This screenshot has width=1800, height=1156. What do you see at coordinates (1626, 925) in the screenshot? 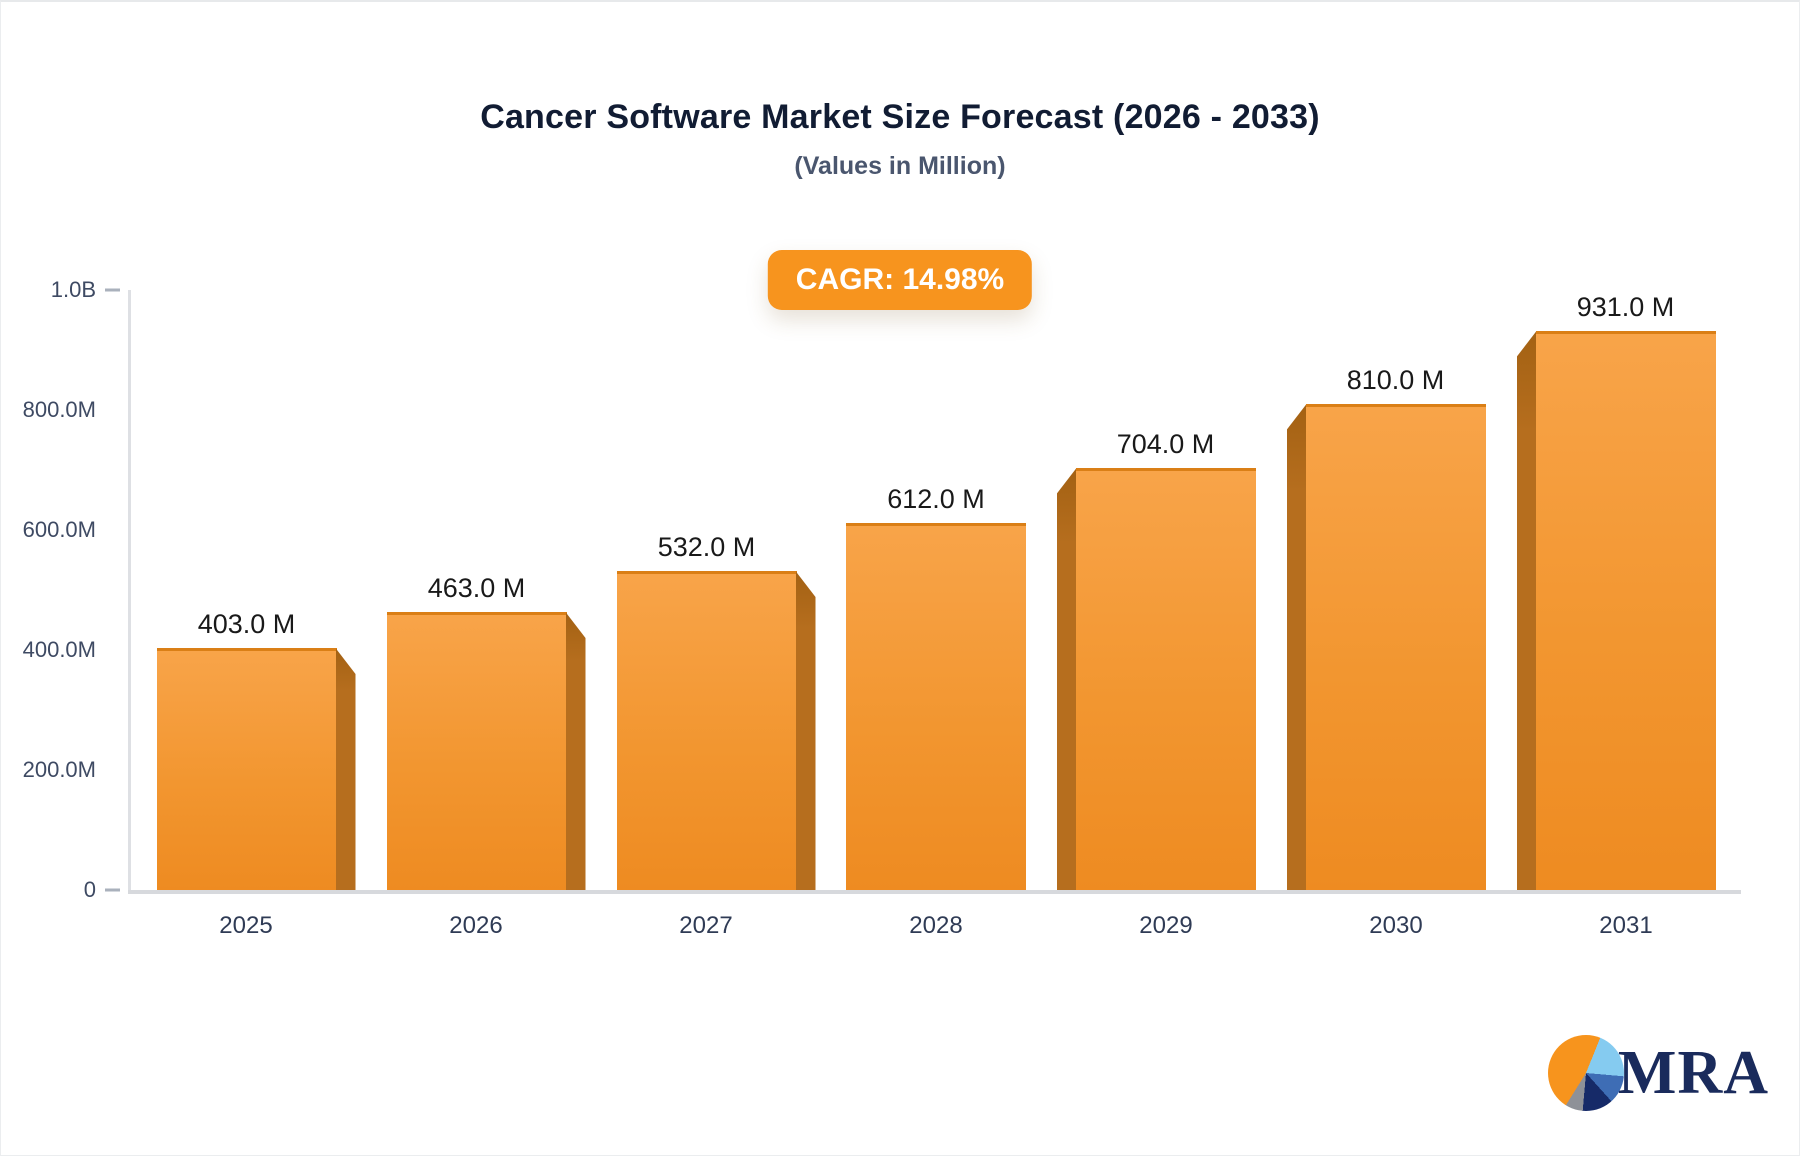
I see `x-axis-label: 2031` at bounding box center [1626, 925].